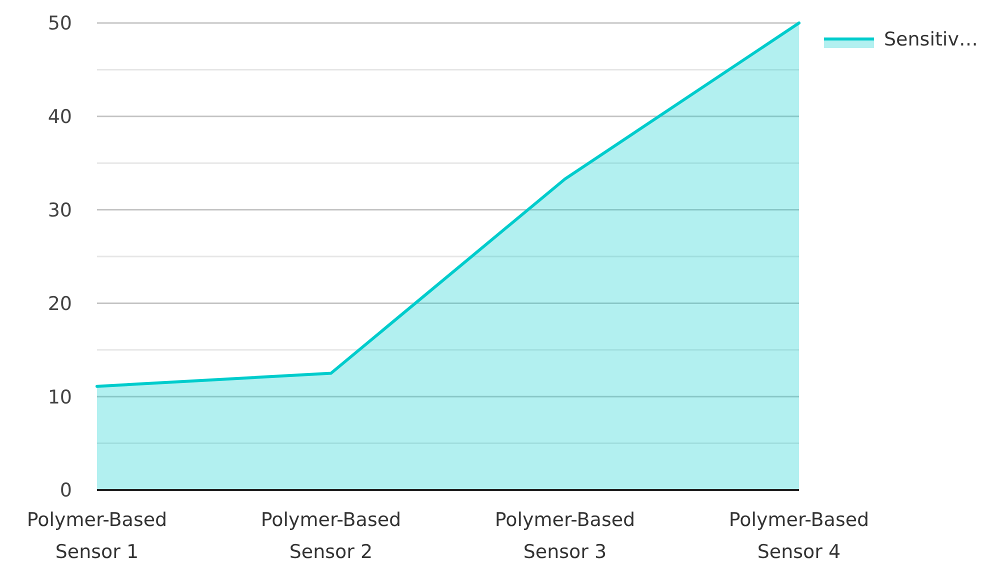  Describe the element at coordinates (97, 535) in the screenshot. I see `x-tick-label: Polymer-Based Sensor 1` at that location.